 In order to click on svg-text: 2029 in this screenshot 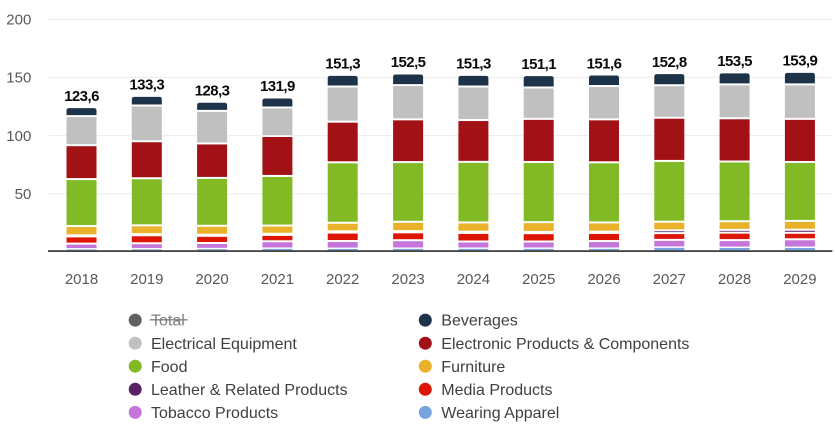, I will do `click(799, 279)`.